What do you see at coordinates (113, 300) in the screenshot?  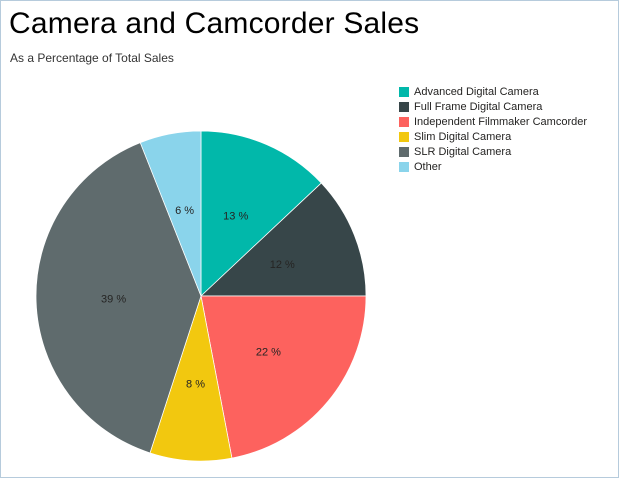 I see `slice-label: 39 %` at bounding box center [113, 300].